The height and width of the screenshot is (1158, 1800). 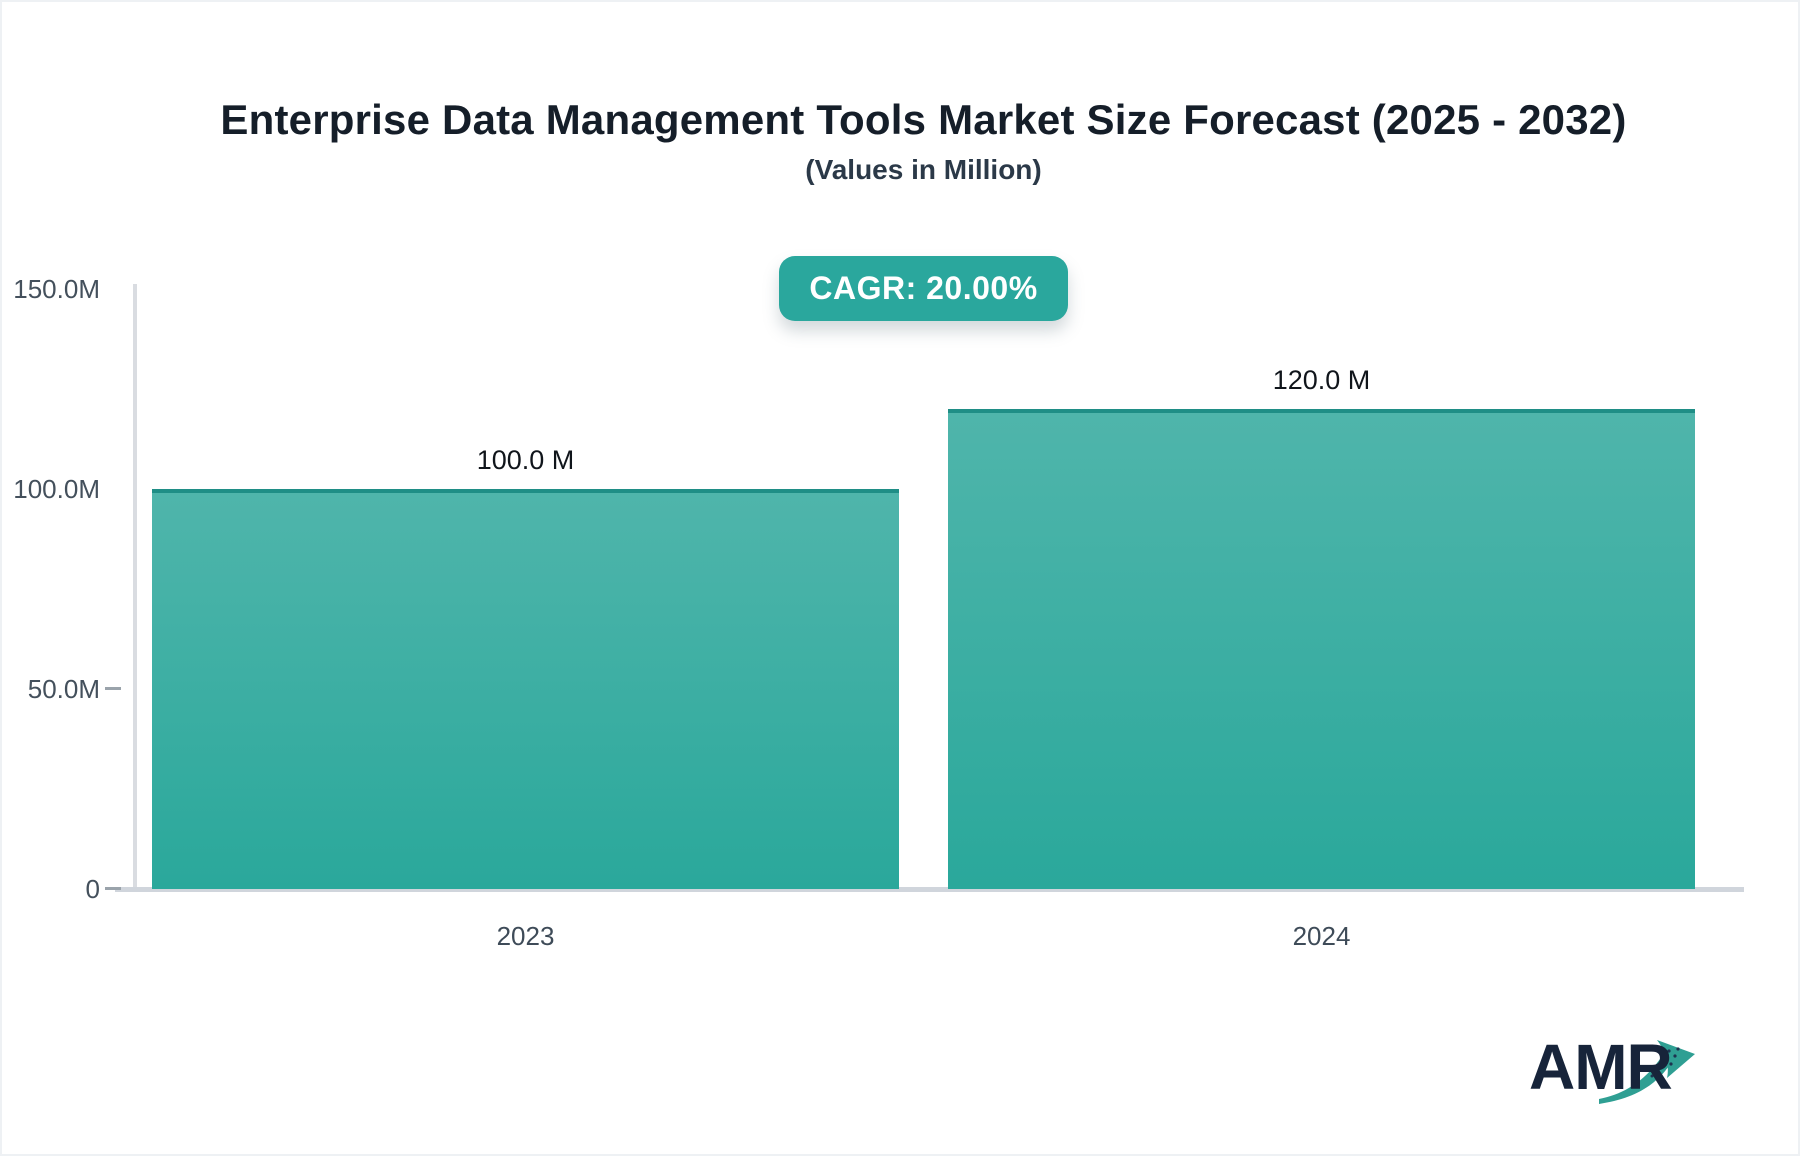 What do you see at coordinates (63, 689) in the screenshot?
I see `y-axis-label: 50.0M` at bounding box center [63, 689].